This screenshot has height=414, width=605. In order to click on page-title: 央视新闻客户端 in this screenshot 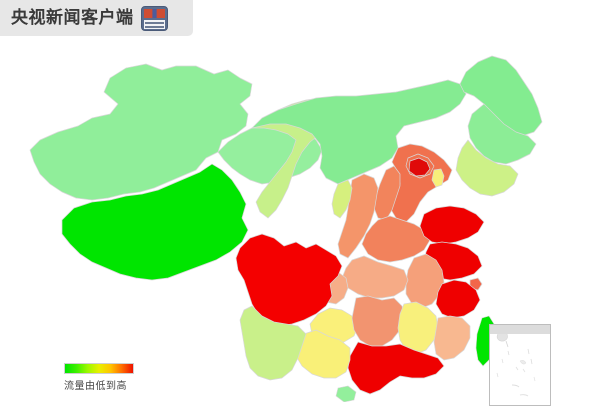, I will do `click(72, 17)`.